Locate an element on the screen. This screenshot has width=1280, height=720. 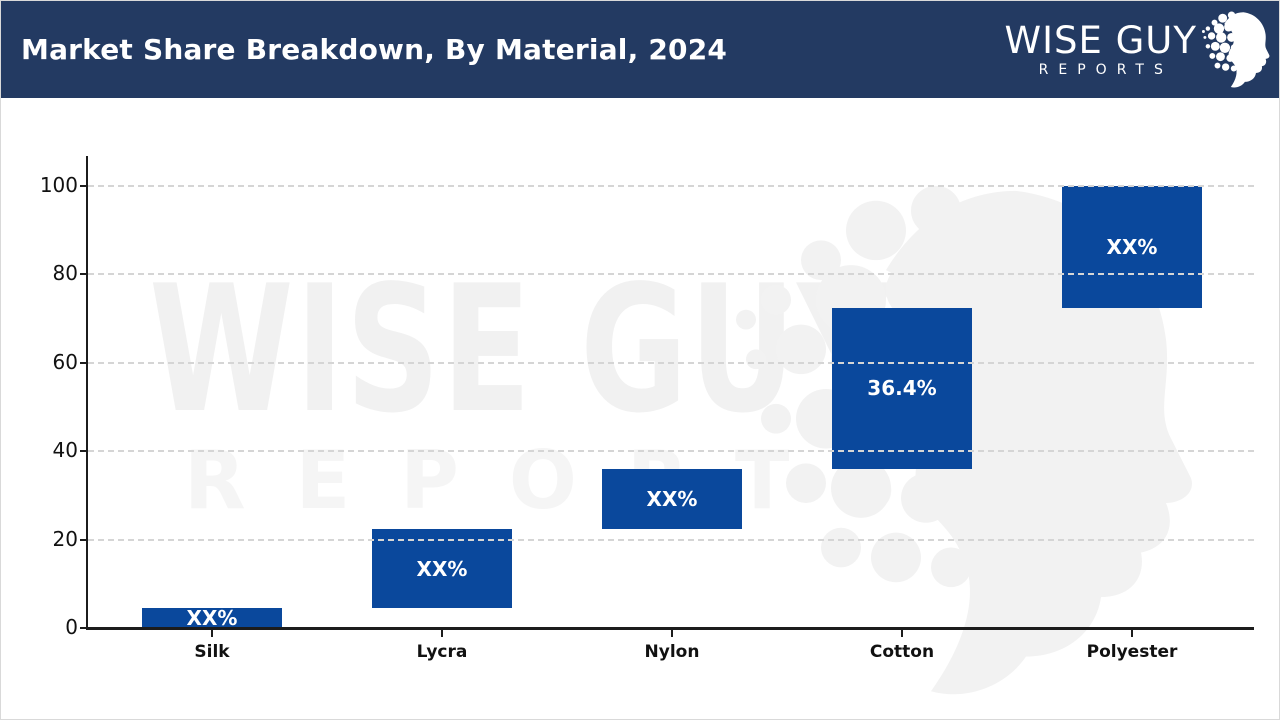
brand-logo: WISE GUY REPORTS is located at coordinates (1139, 50).